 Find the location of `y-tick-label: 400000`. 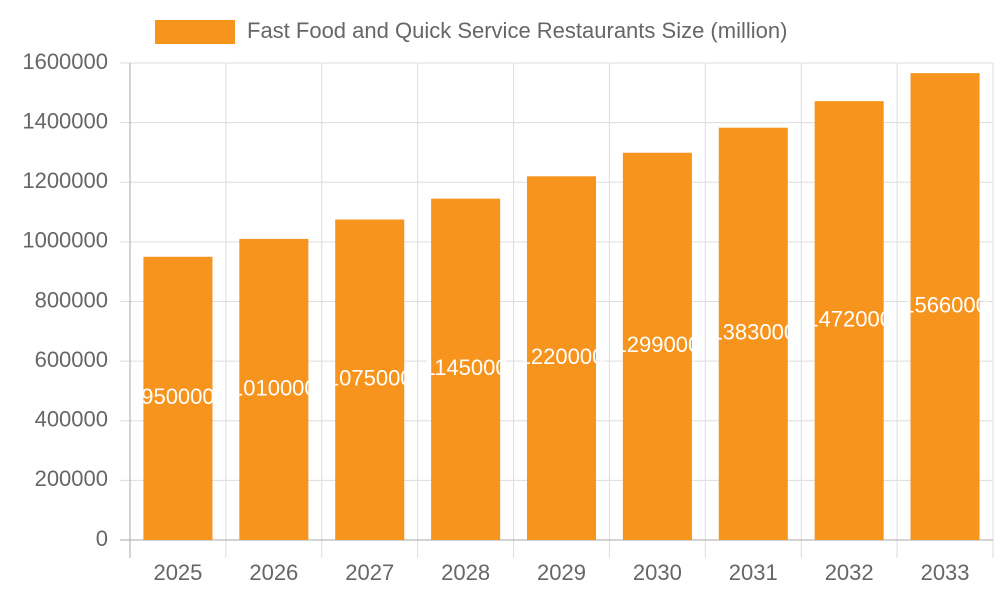

y-tick-label: 400000 is located at coordinates (71, 419).